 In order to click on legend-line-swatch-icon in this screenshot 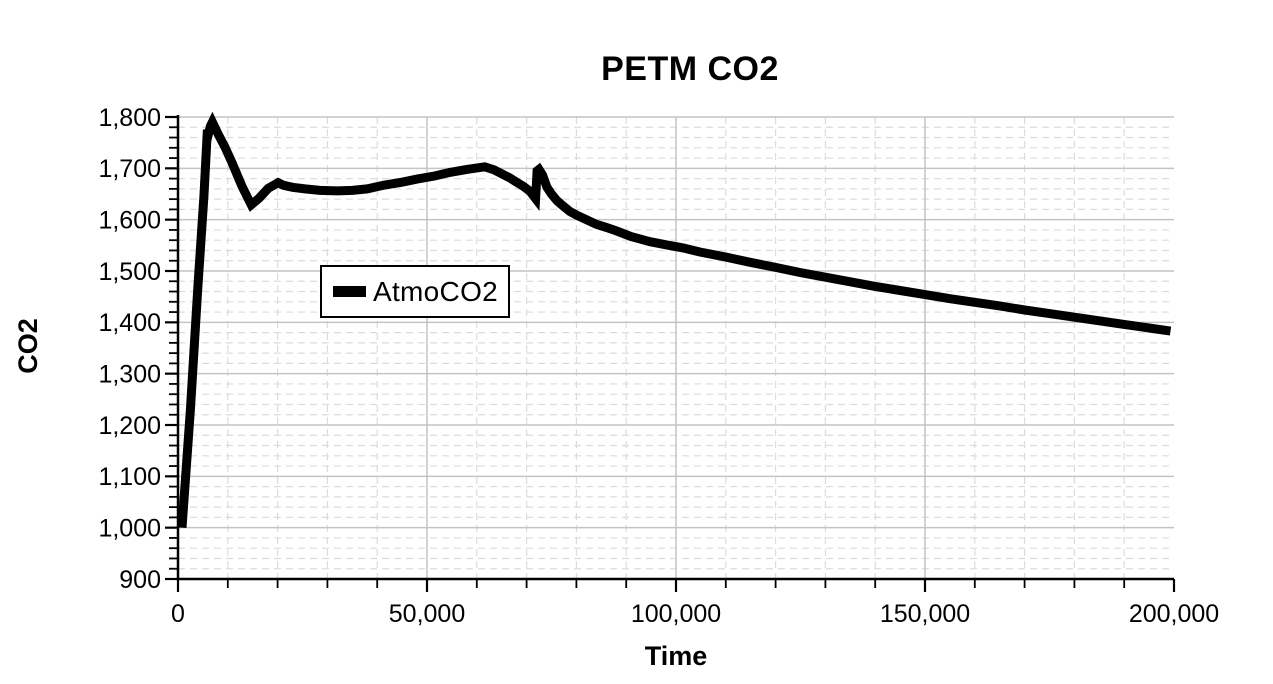, I will do `click(349, 291)`.